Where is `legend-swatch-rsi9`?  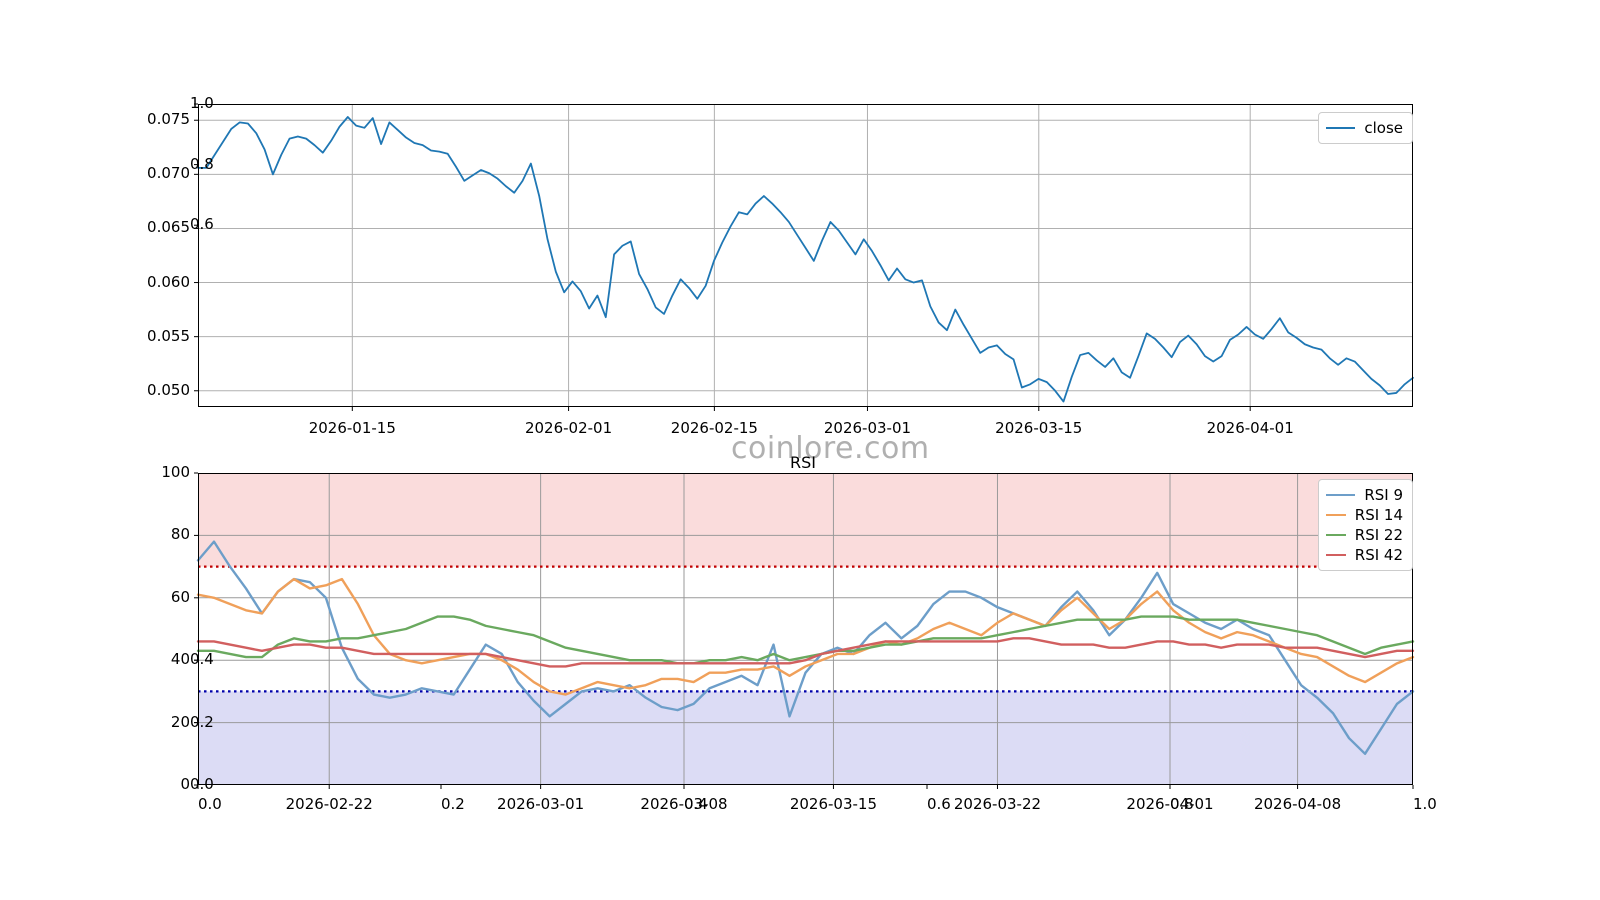 legend-swatch-rsi9 is located at coordinates (1341, 495).